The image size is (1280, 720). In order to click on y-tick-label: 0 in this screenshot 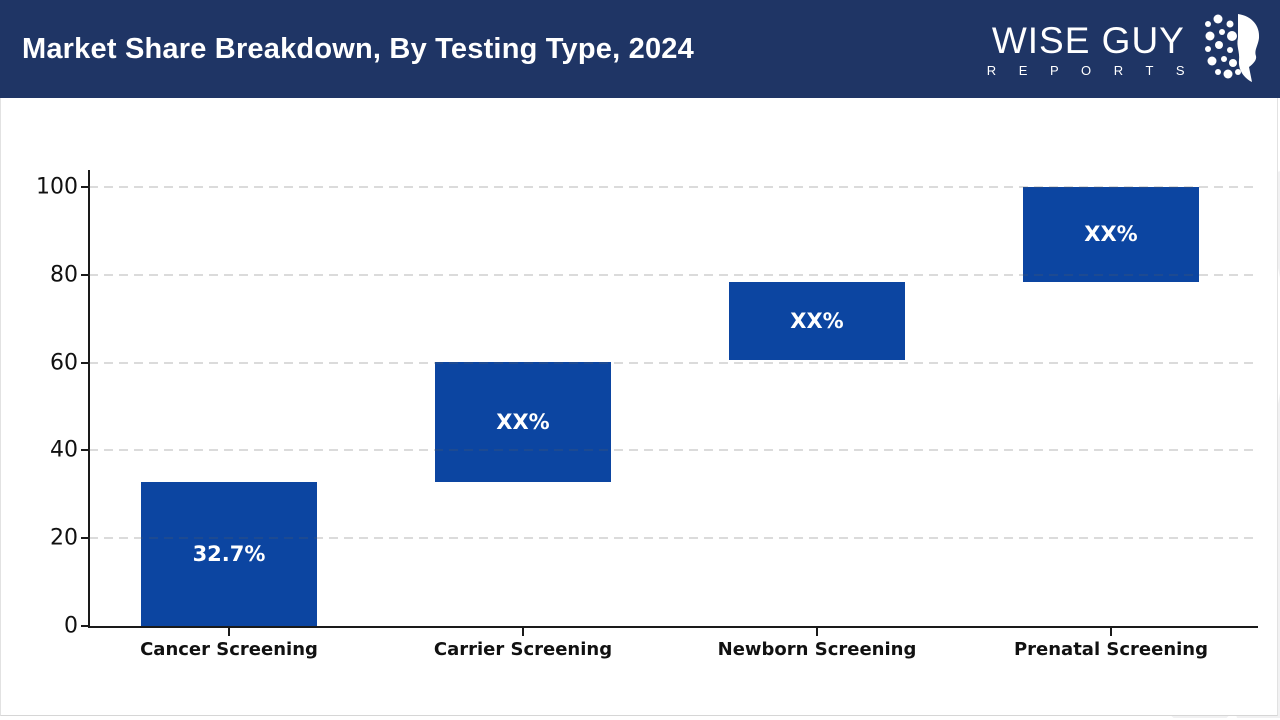, I will do `click(71, 626)`.